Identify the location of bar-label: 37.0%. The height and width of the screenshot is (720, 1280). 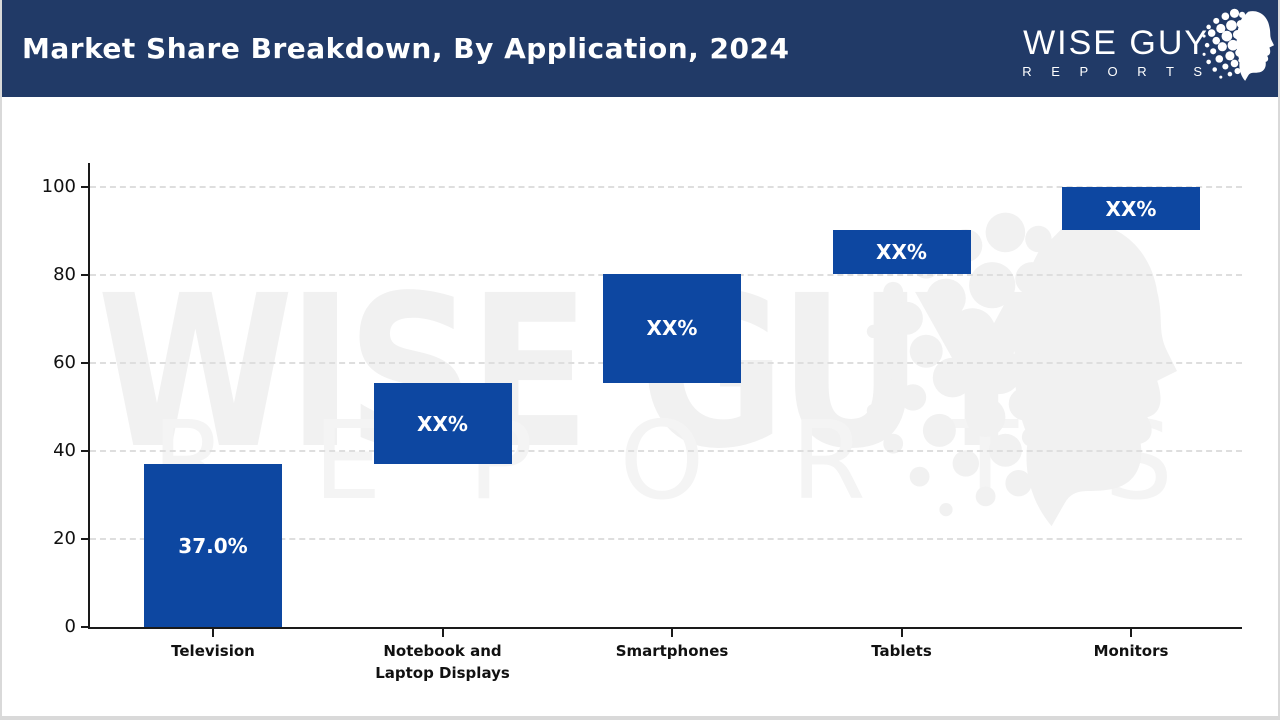
(213, 545).